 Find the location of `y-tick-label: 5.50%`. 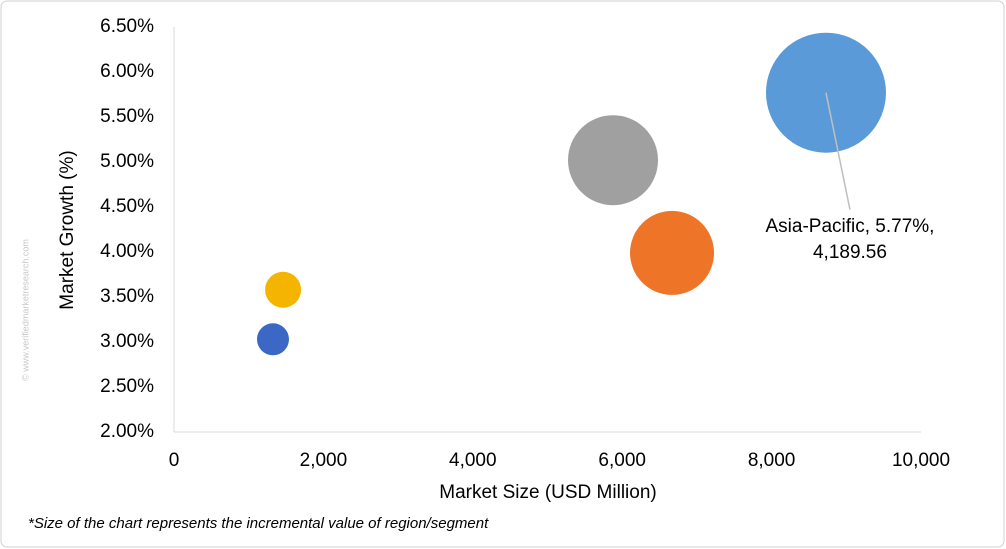

y-tick-label: 5.50% is located at coordinates (127, 116).